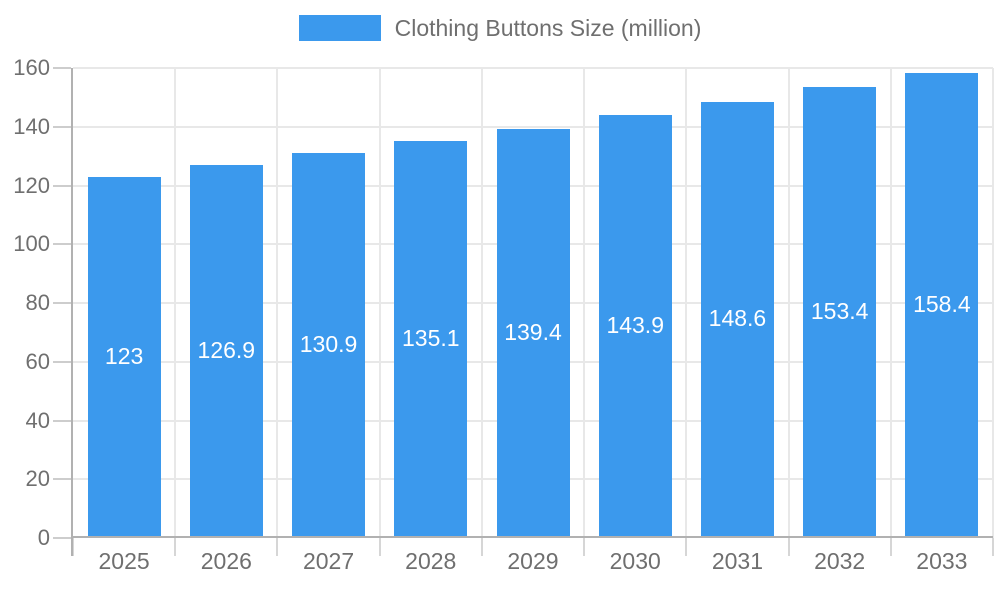  Describe the element at coordinates (532, 537) in the screenshot. I see `x-axis-line` at that location.